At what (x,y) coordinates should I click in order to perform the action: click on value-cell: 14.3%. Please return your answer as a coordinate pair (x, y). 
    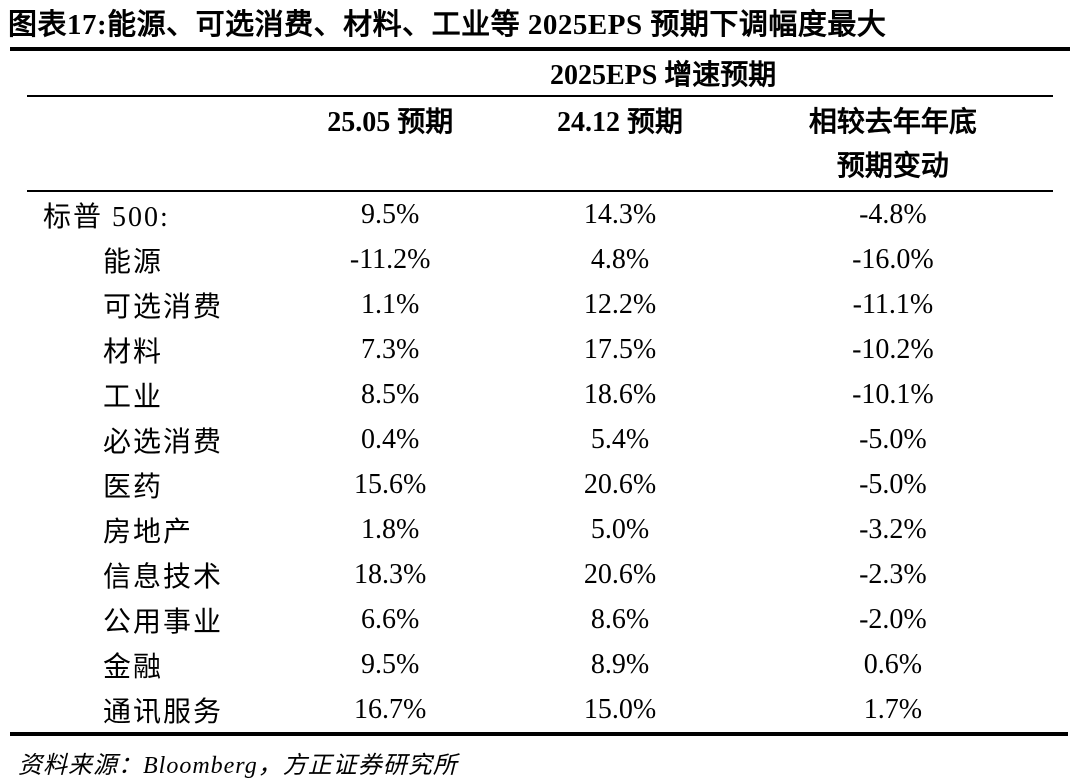
    Looking at the image, I should click on (620, 214).